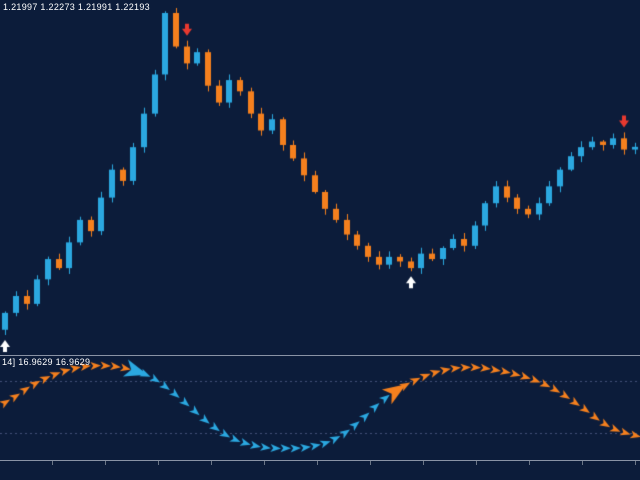  Describe the element at coordinates (76, 7) in the screenshot. I see `ohlc-quote-label: 1.21997 1.22273 1.21991 1.22193` at that location.